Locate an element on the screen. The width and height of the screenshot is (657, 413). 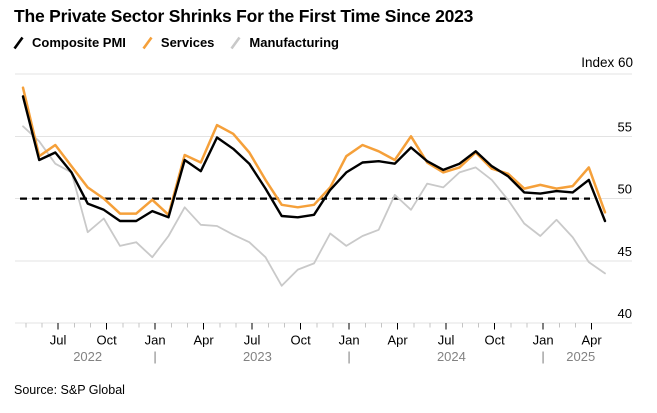
manufacturing-slash-icon is located at coordinates (235, 42).